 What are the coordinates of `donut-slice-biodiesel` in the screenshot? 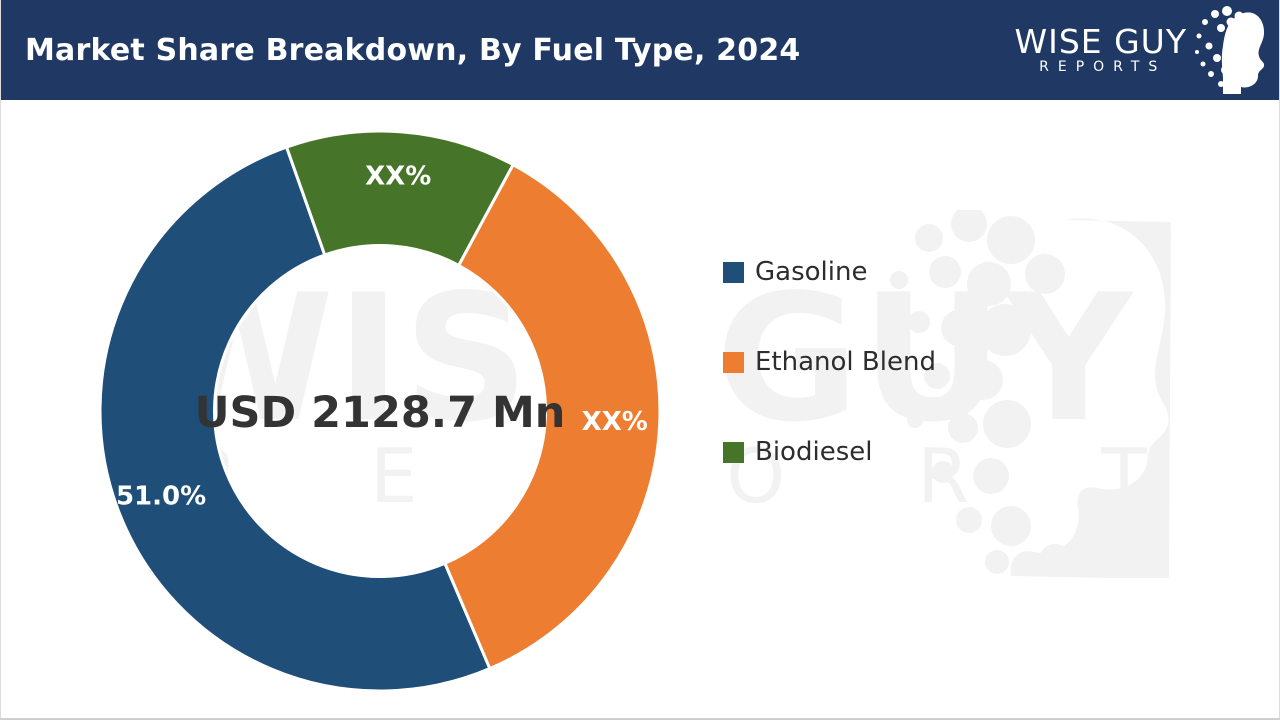 It's located at (400, 198).